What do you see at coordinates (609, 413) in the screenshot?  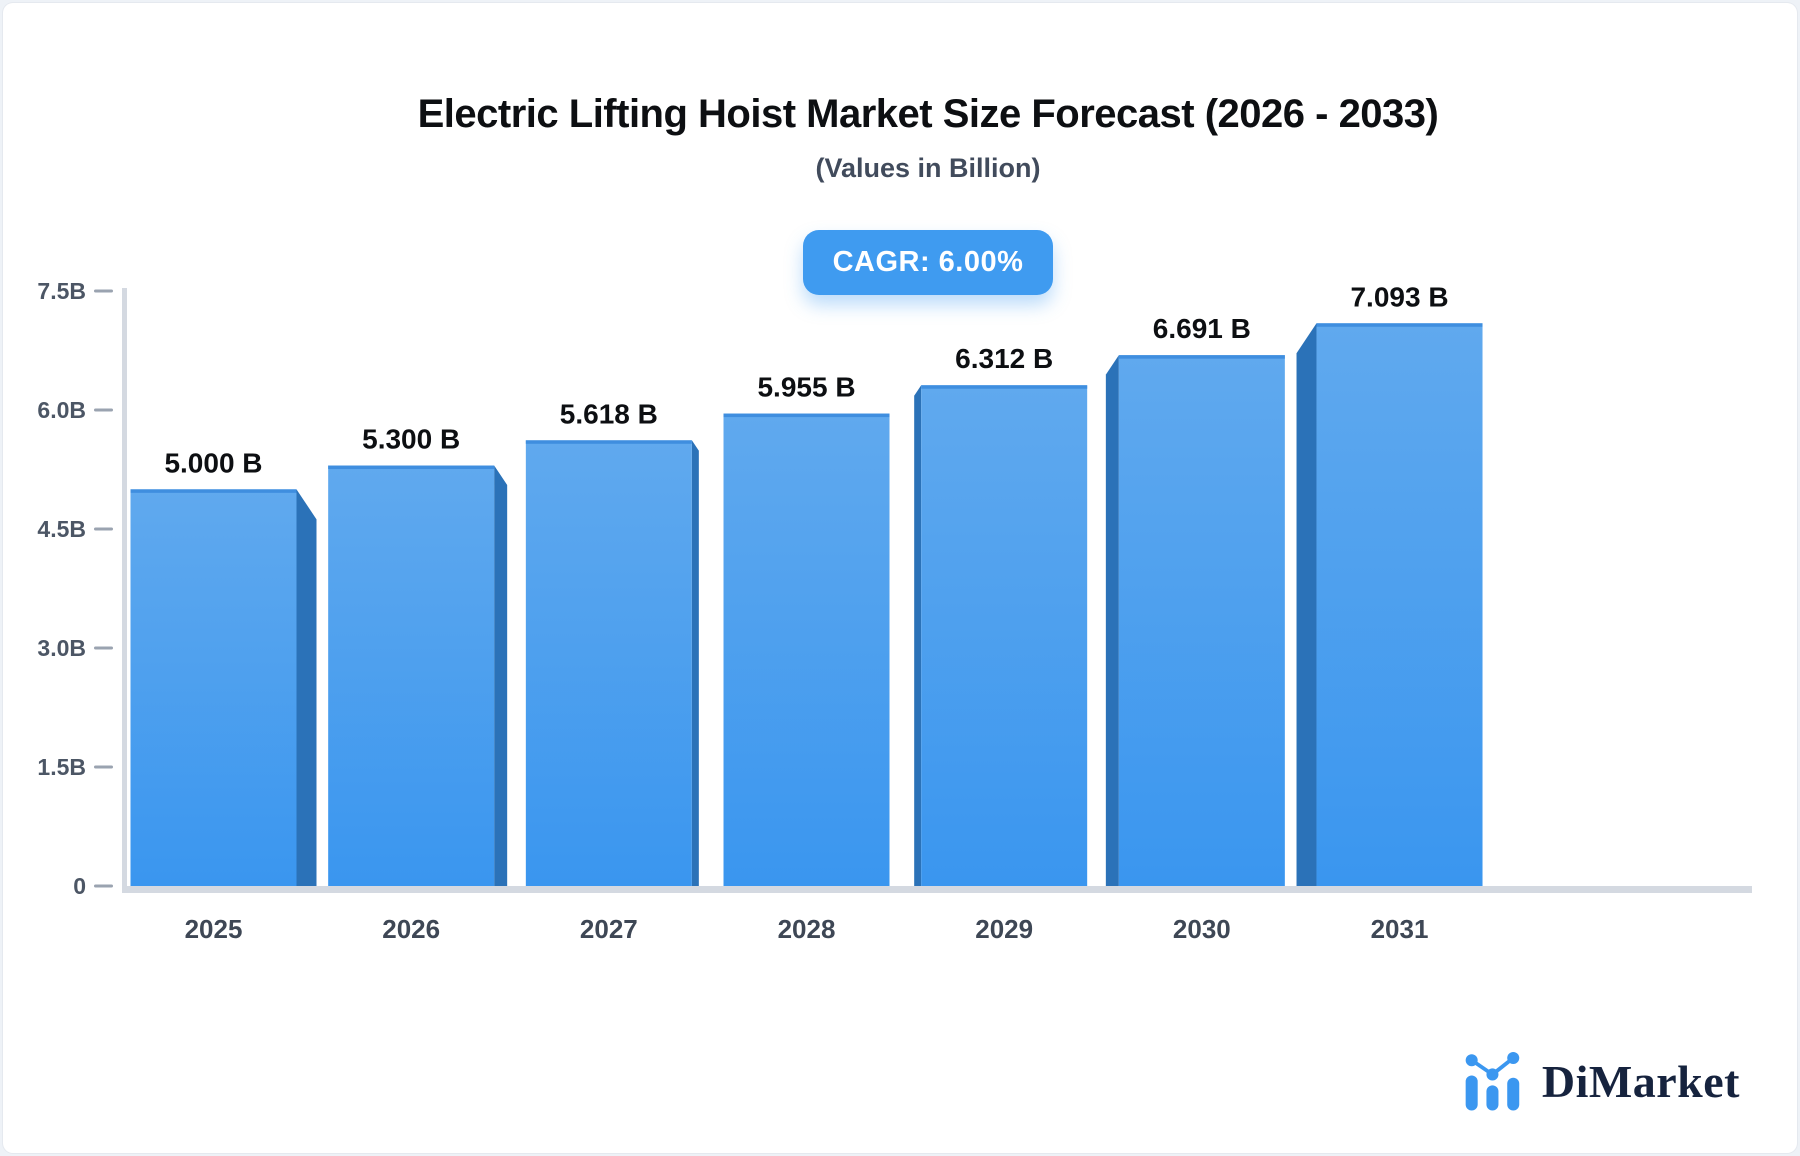 I see `bar-value-label: 5.618 B` at bounding box center [609, 413].